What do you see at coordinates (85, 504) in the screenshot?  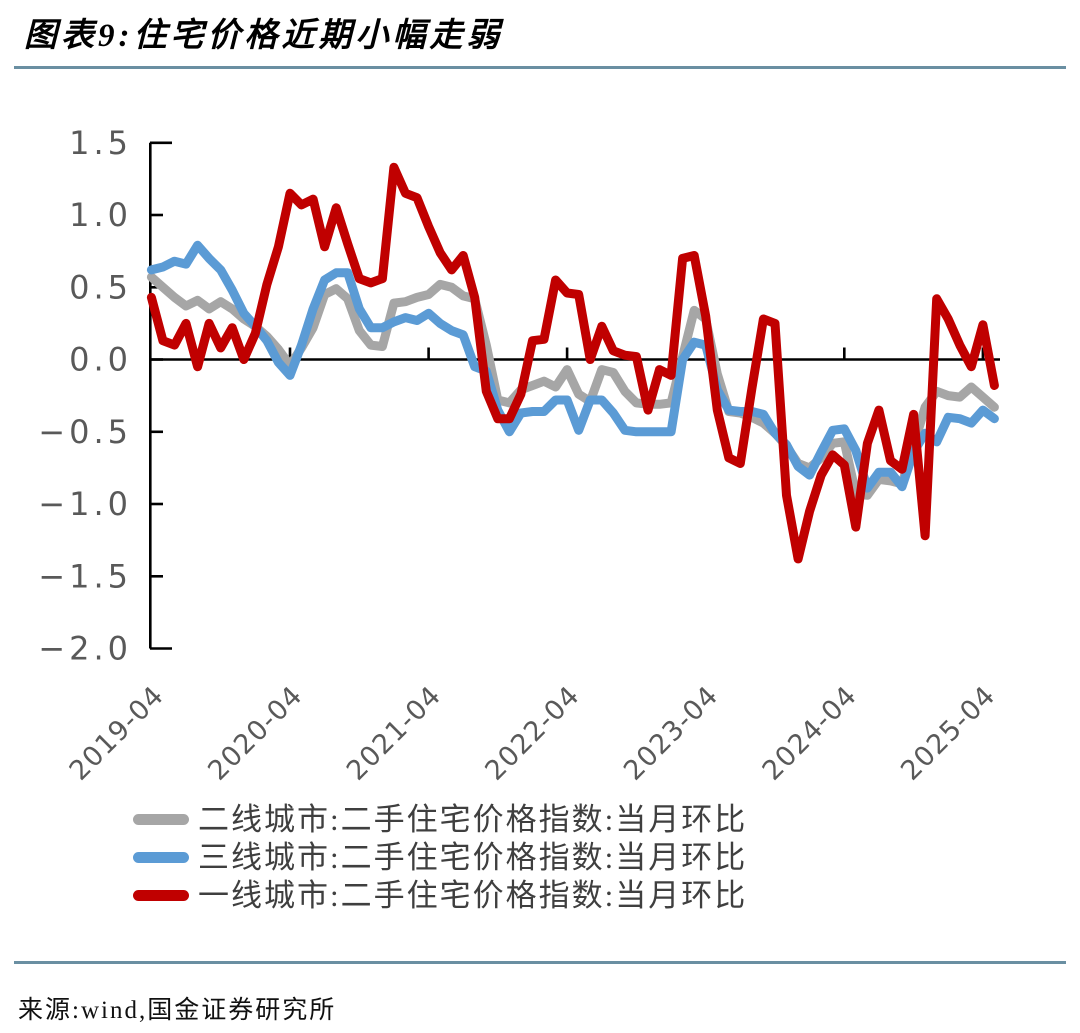 I see `y-tick-label: −1.0` at bounding box center [85, 504].